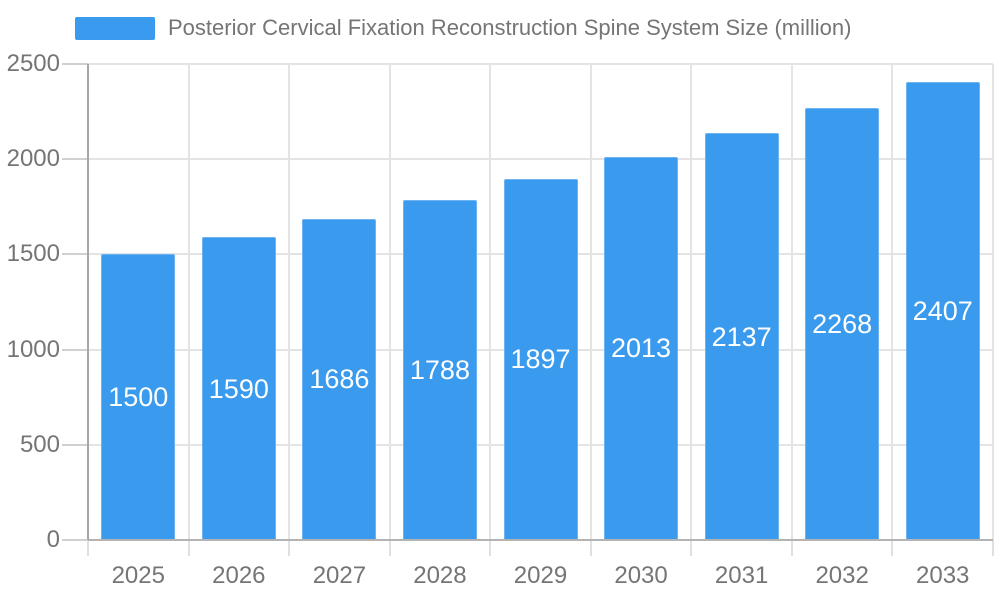 The width and height of the screenshot is (1000, 600). I want to click on x-axis-baseline, so click(540, 540).